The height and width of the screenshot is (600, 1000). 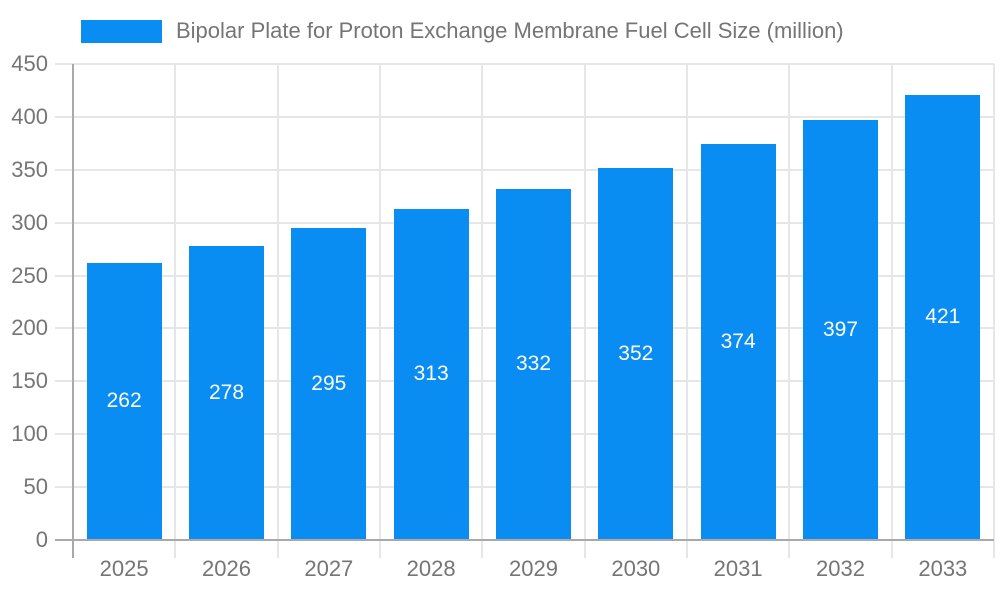 What do you see at coordinates (29, 275) in the screenshot?
I see `y-axis-tick-label: 250` at bounding box center [29, 275].